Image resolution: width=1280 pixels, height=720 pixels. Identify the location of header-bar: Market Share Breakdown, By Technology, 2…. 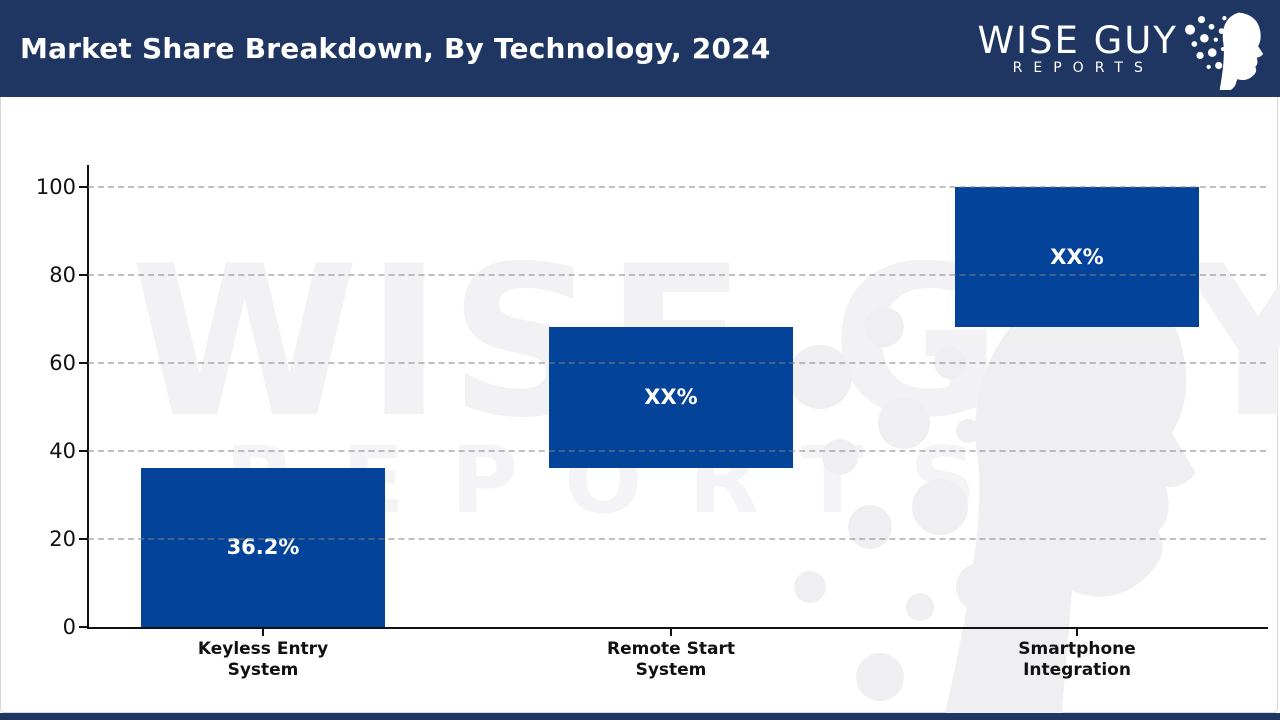
(640, 48).